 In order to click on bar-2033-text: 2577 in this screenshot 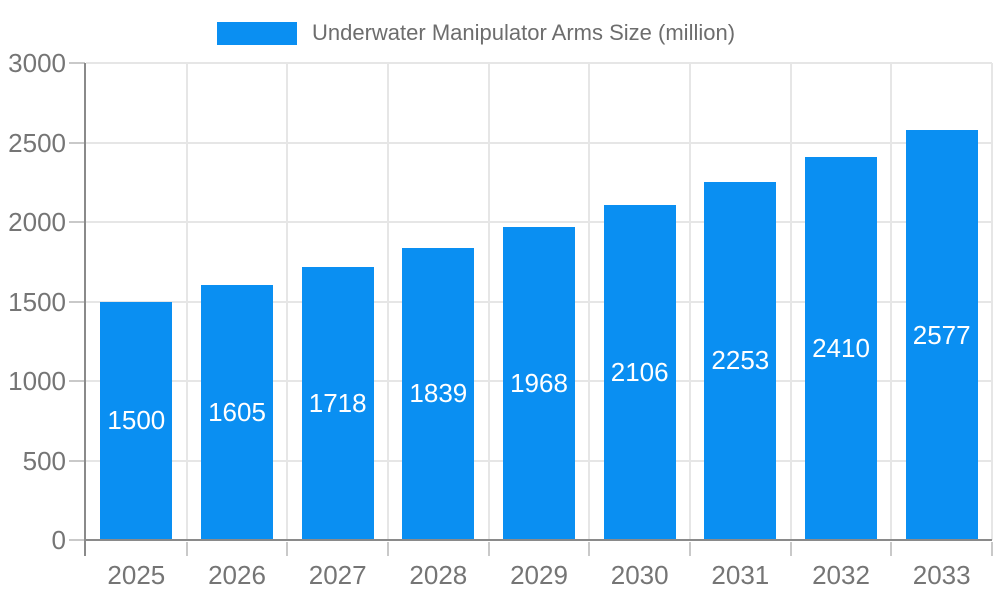, I will do `click(941, 334)`.